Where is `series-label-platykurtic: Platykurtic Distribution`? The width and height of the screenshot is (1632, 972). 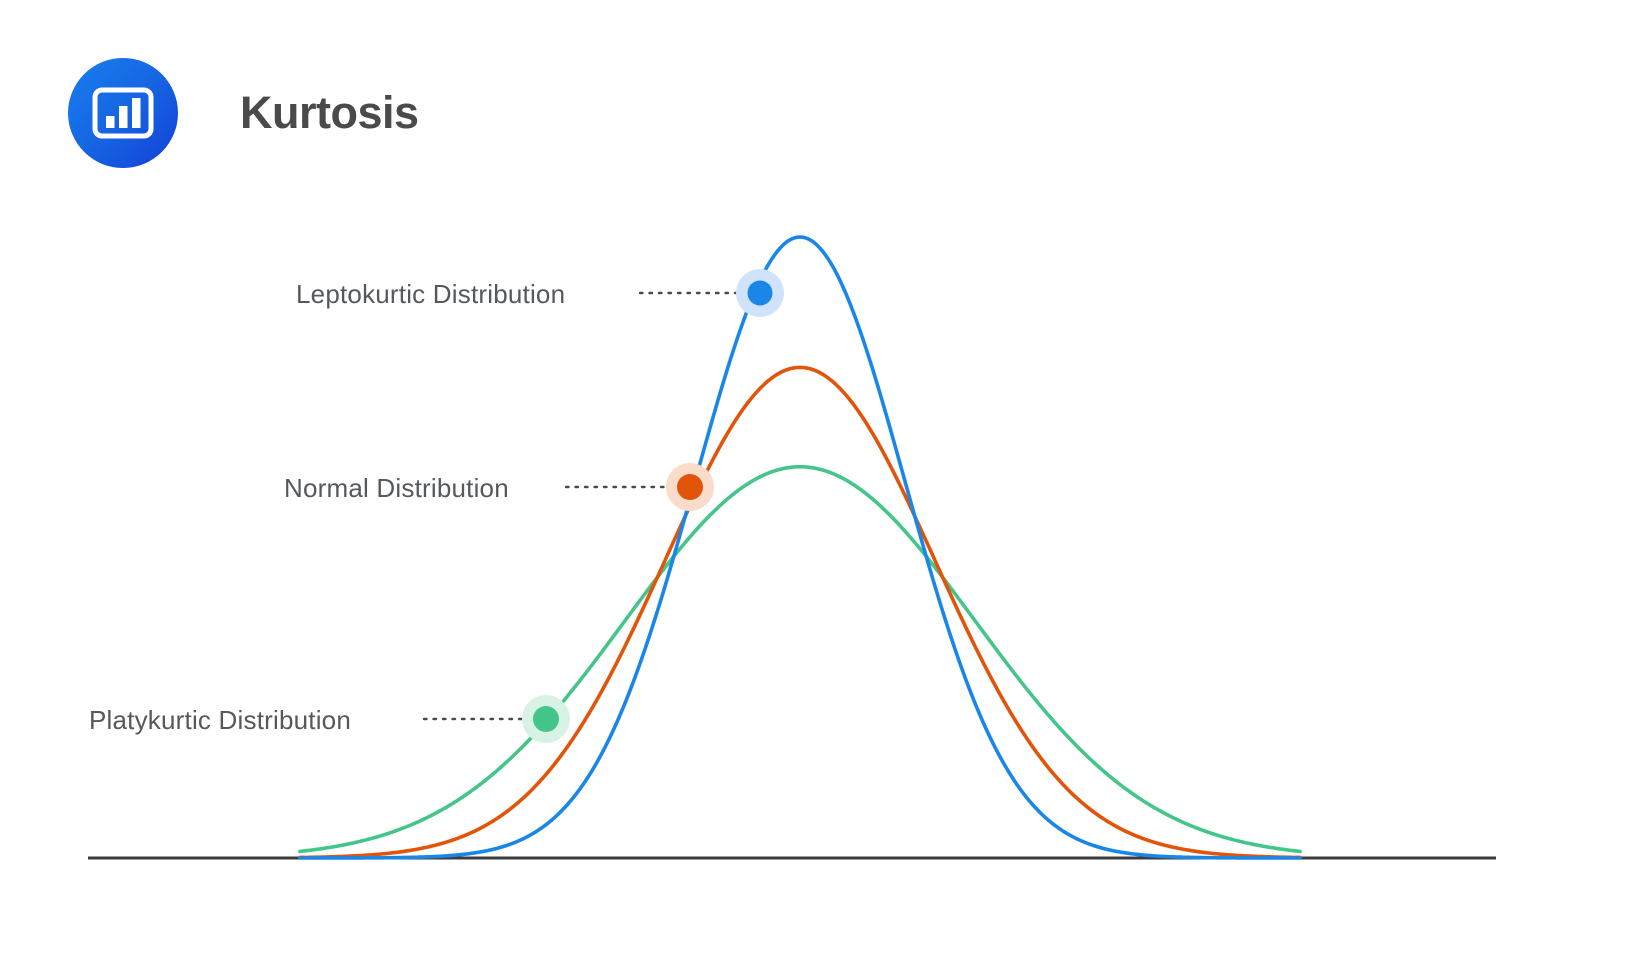 series-label-platykurtic: Platykurtic Distribution is located at coordinates (220, 720).